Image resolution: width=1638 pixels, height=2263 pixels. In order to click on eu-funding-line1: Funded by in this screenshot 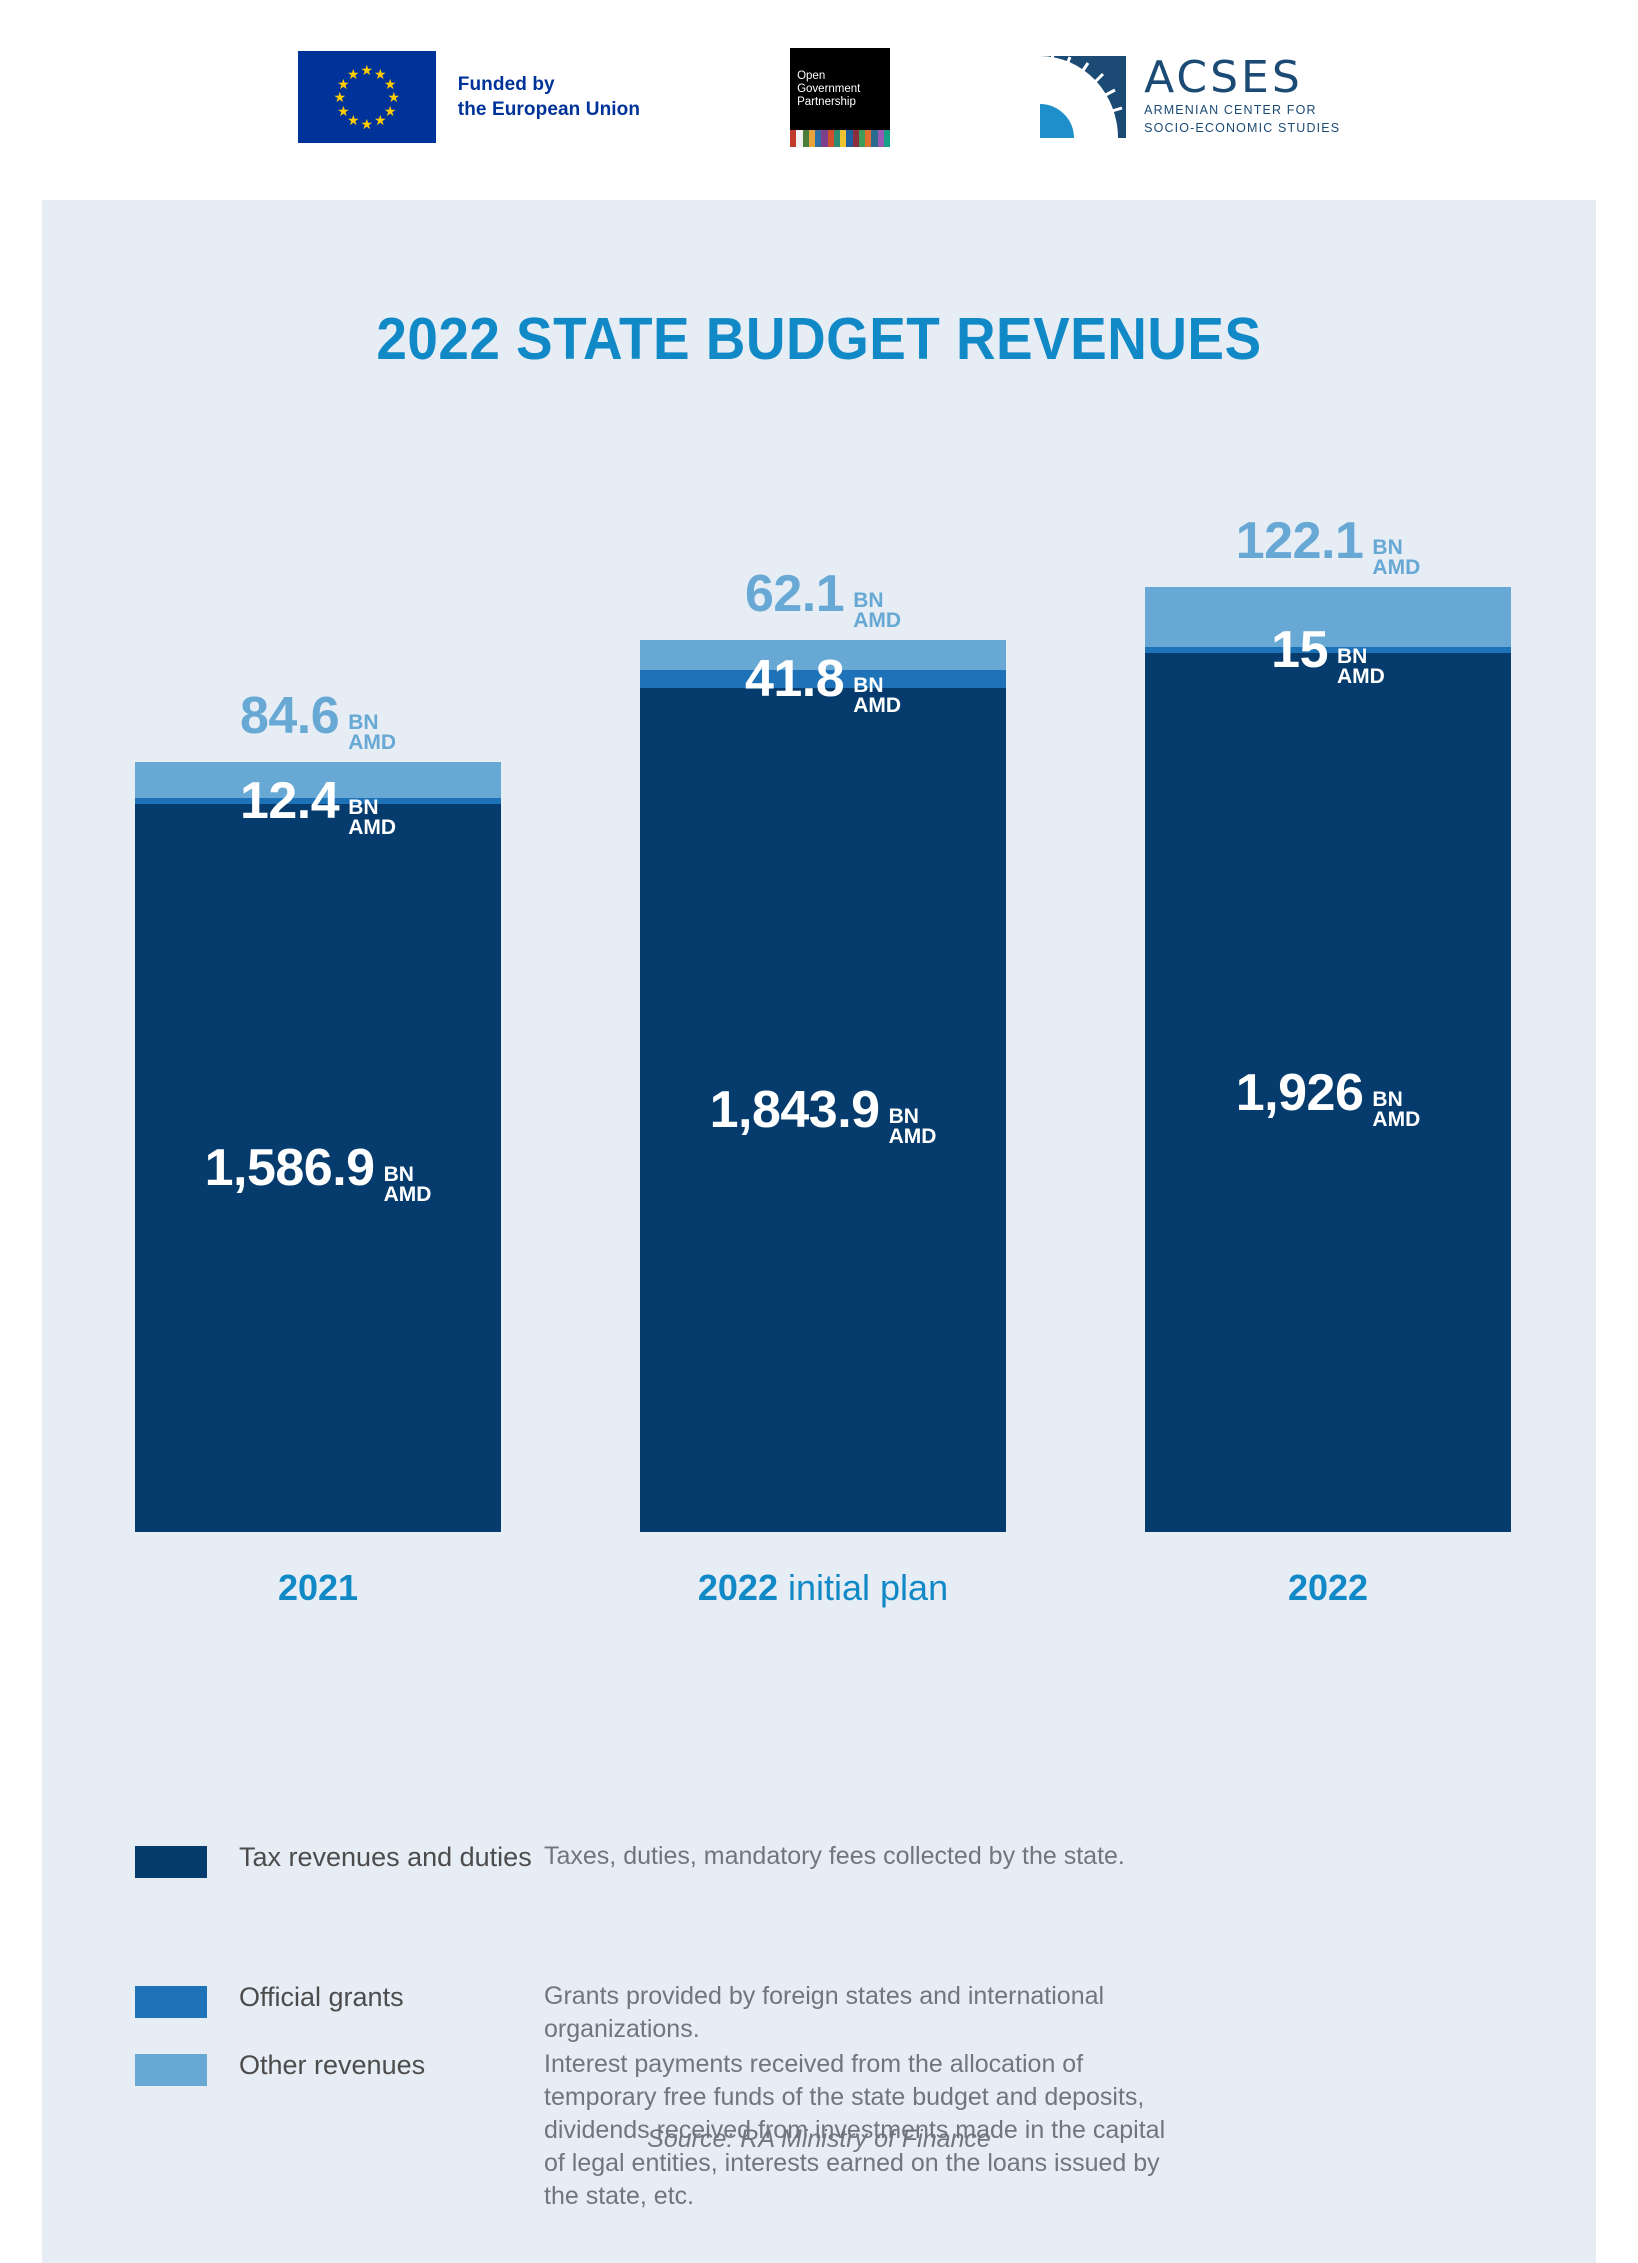, I will do `click(506, 84)`.